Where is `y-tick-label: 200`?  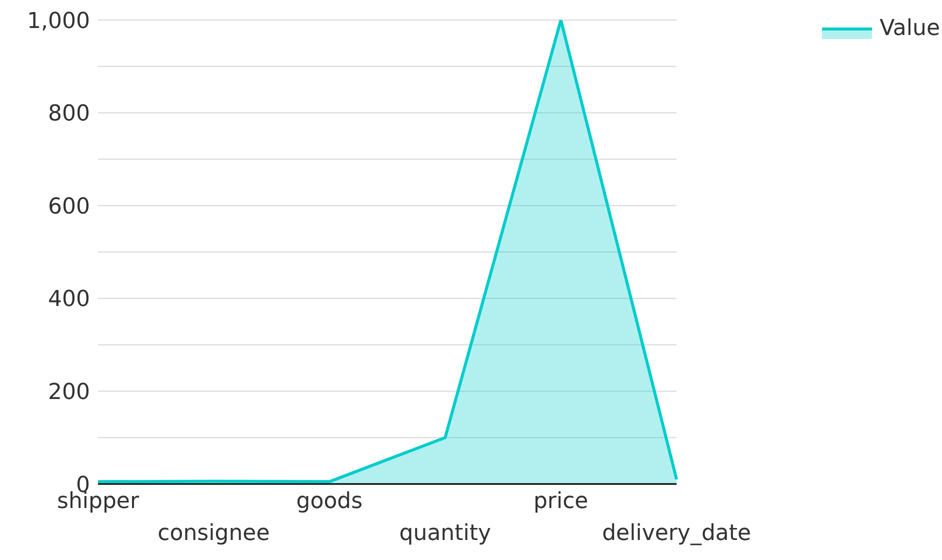
y-tick-label: 200 is located at coordinates (69, 393).